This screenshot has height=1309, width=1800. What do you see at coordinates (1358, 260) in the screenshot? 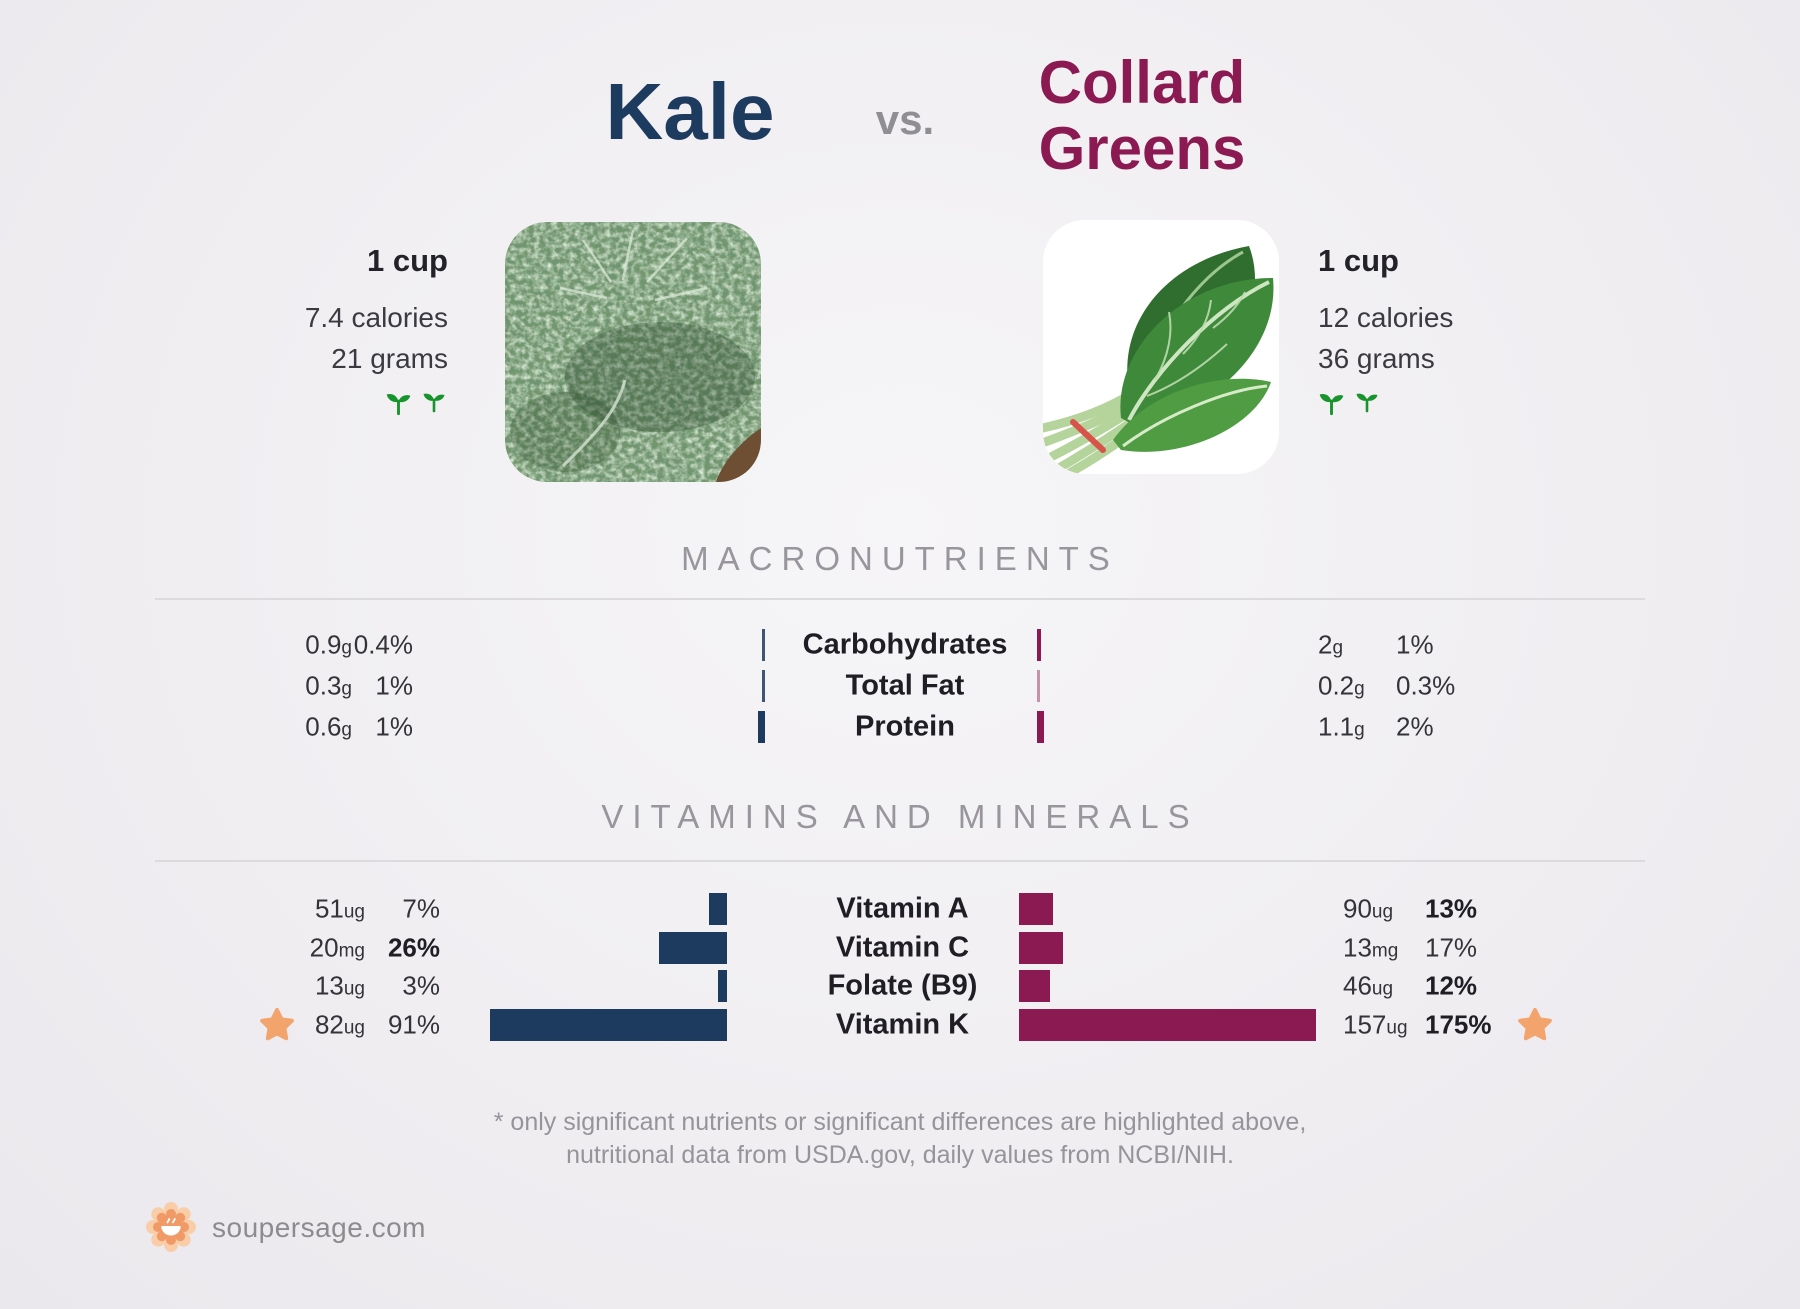
I see `collard-serving-size: 1 cup` at bounding box center [1358, 260].